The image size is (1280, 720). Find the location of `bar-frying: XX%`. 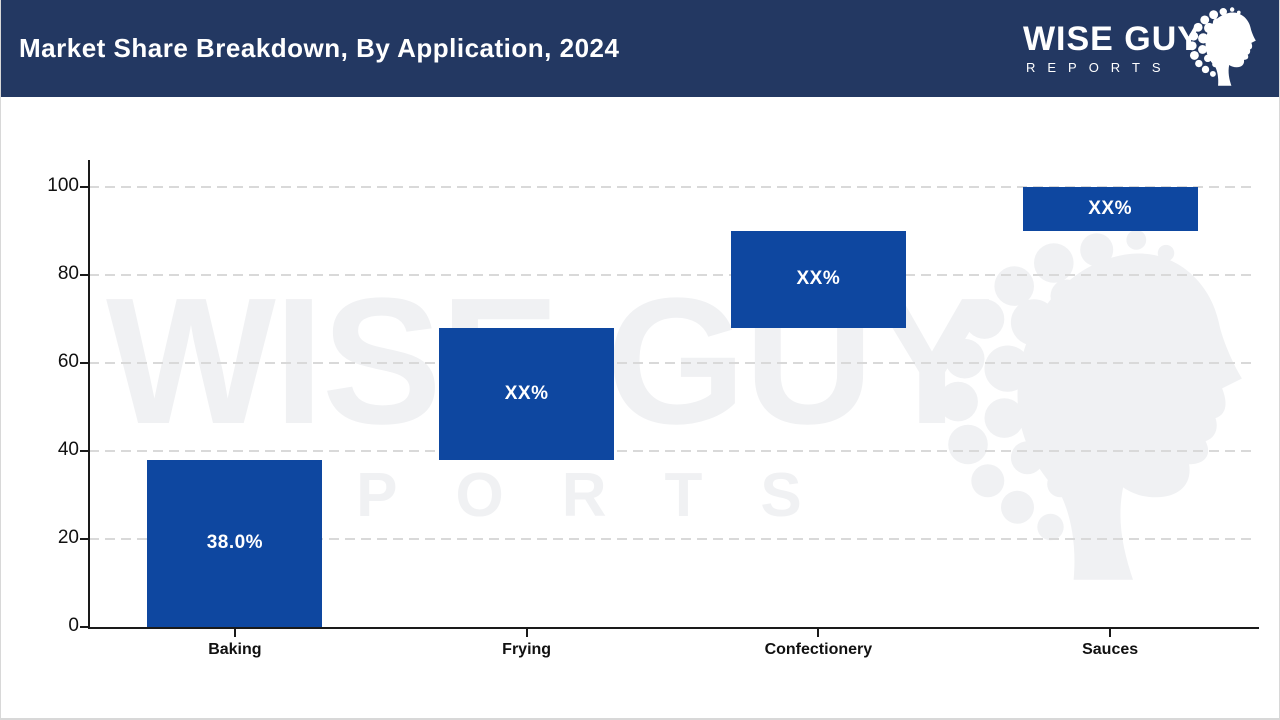

bar-frying: XX% is located at coordinates (527, 393).